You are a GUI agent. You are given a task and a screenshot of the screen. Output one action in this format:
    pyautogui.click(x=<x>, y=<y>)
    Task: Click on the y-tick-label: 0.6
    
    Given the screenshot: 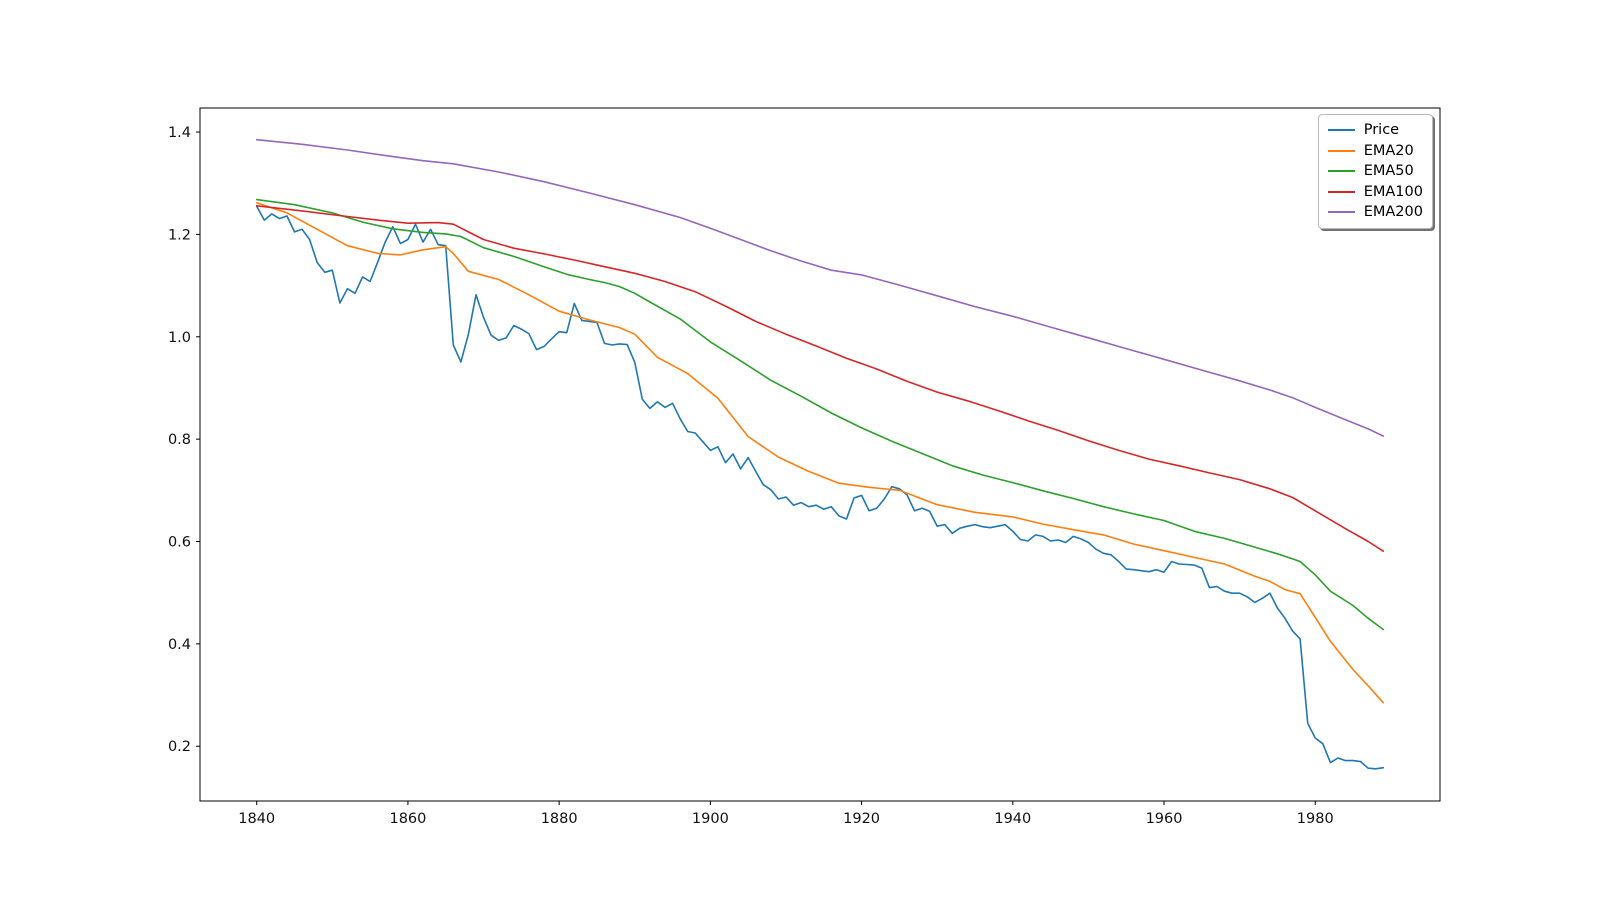 What is the action you would take?
    pyautogui.click(x=179, y=543)
    